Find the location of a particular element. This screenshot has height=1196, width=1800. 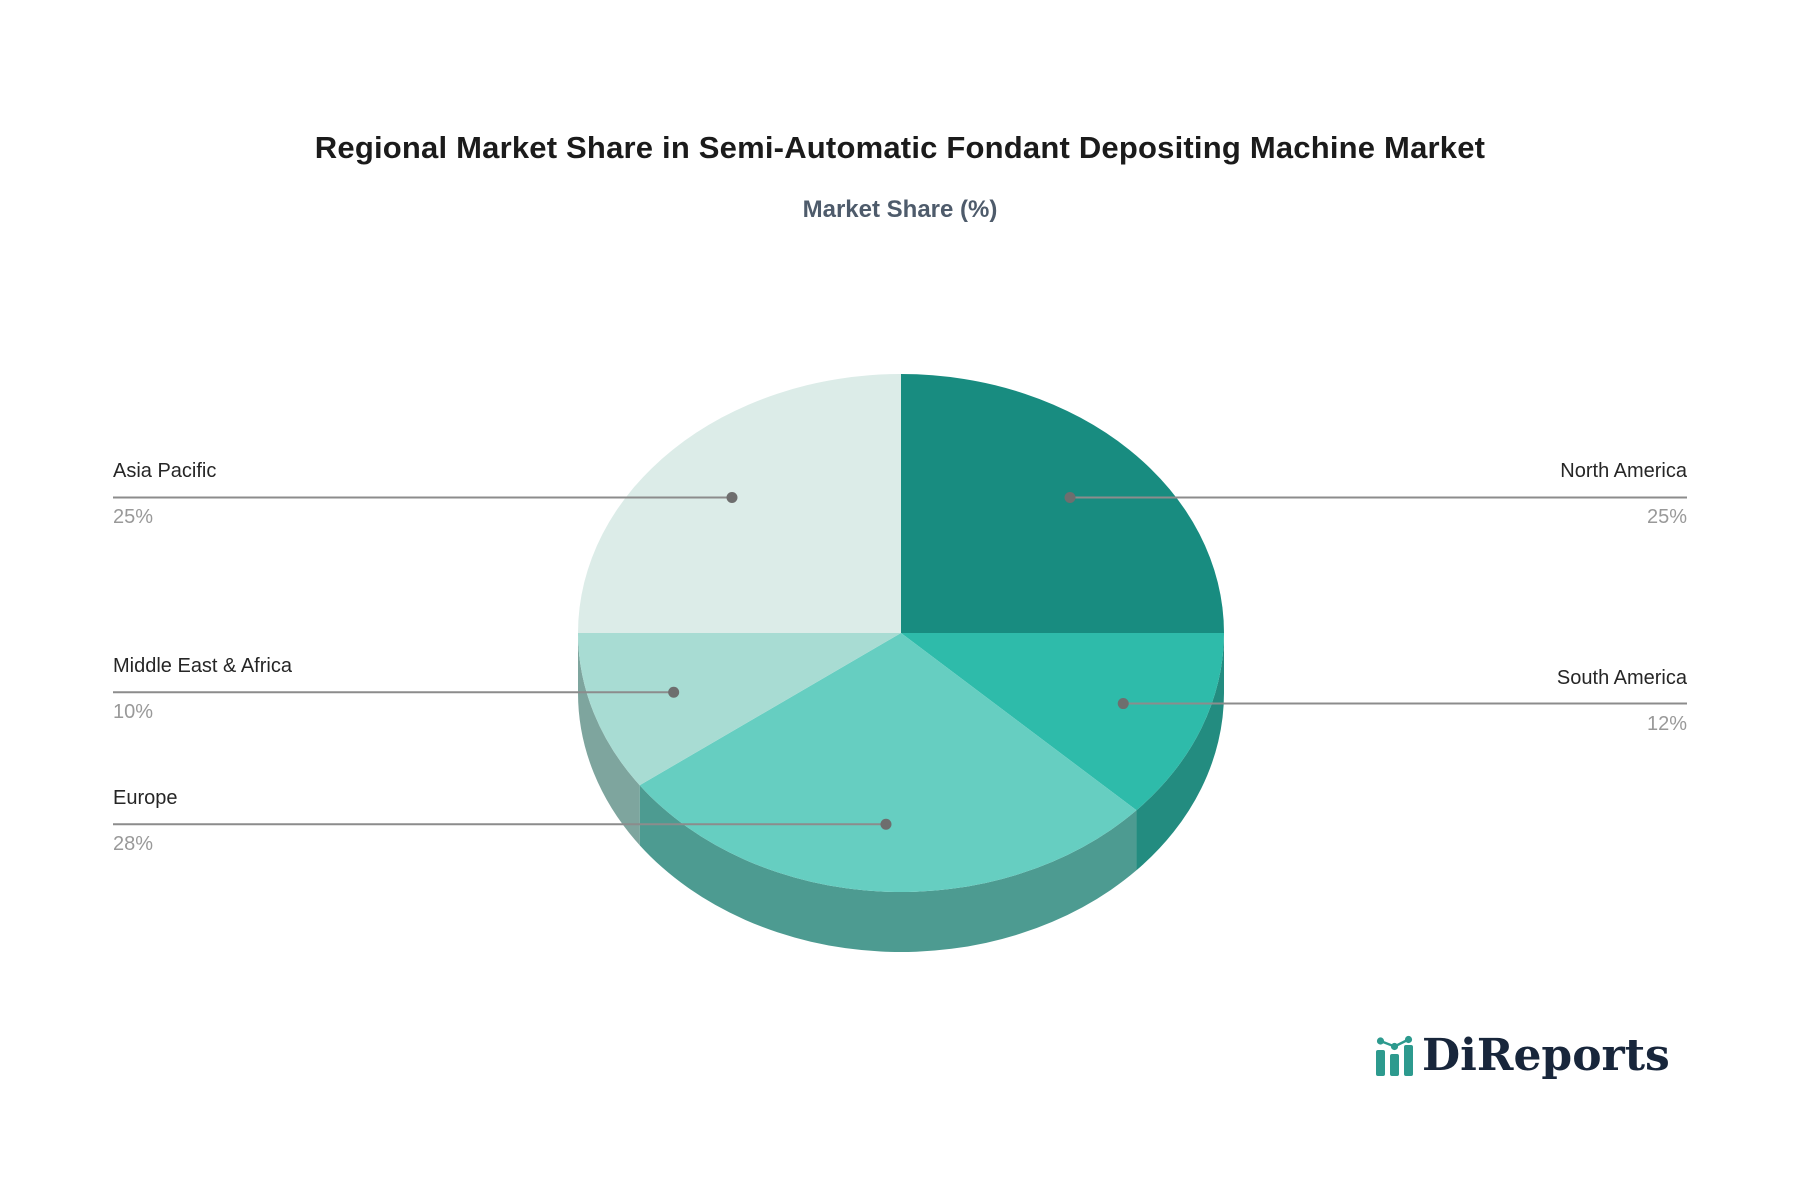

slice-label-asia-pacific: Asia Pacific is located at coordinates (165, 471).